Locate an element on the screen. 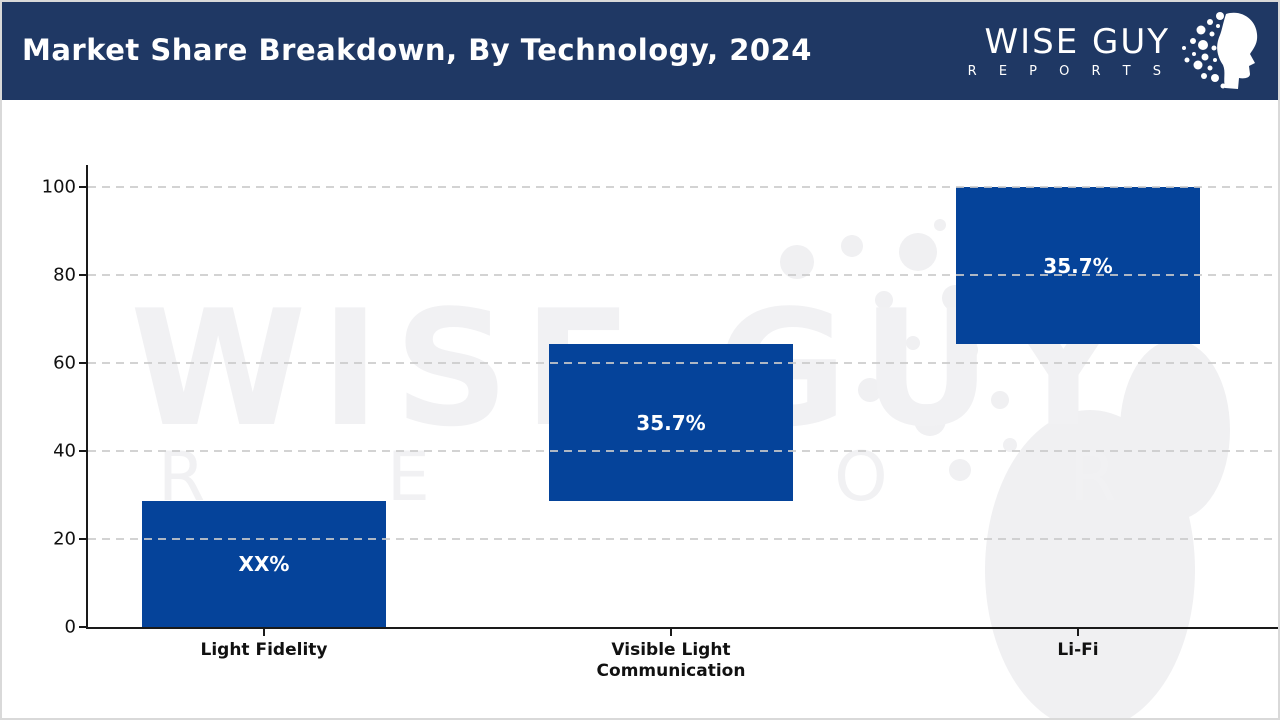  bar-value-label-2: 35.7% is located at coordinates (671, 422).